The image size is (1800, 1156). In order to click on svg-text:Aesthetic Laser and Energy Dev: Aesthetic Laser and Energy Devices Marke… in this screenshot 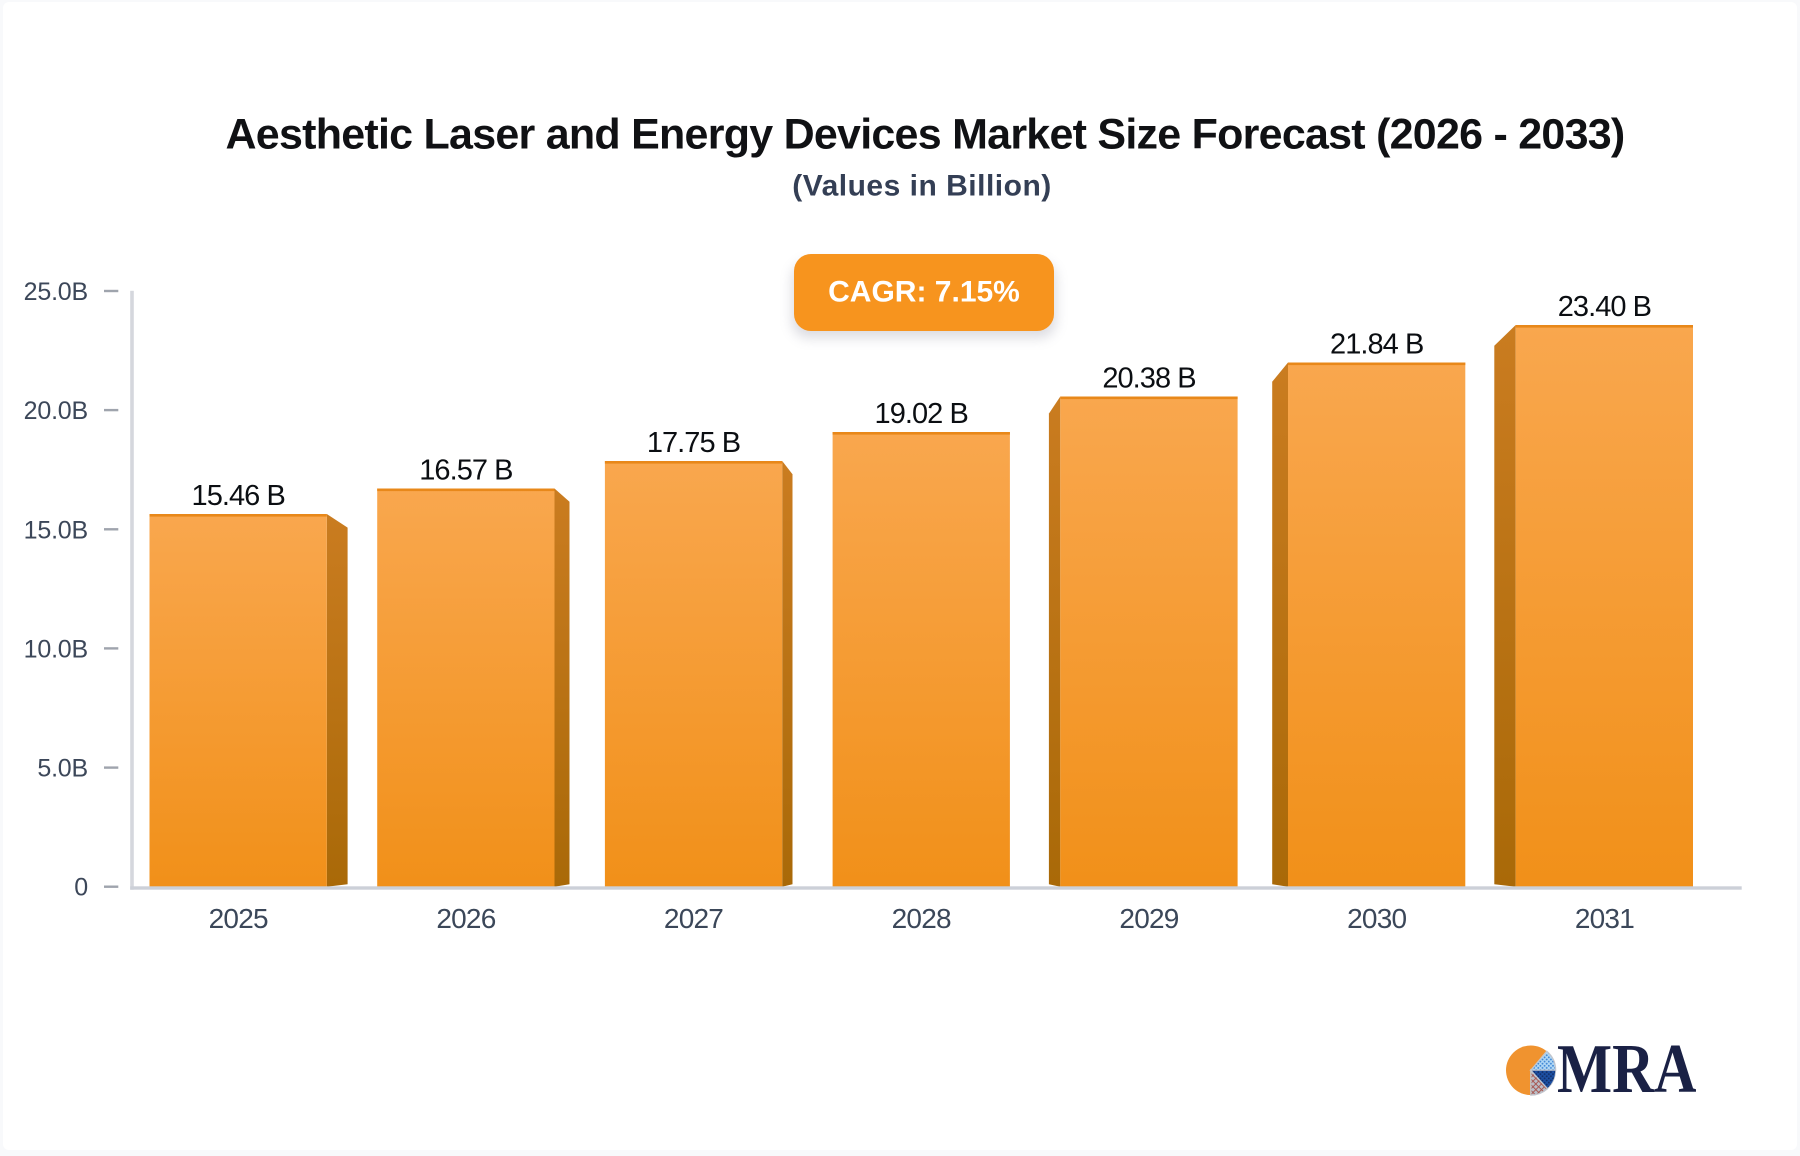, I will do `click(925, 134)`.